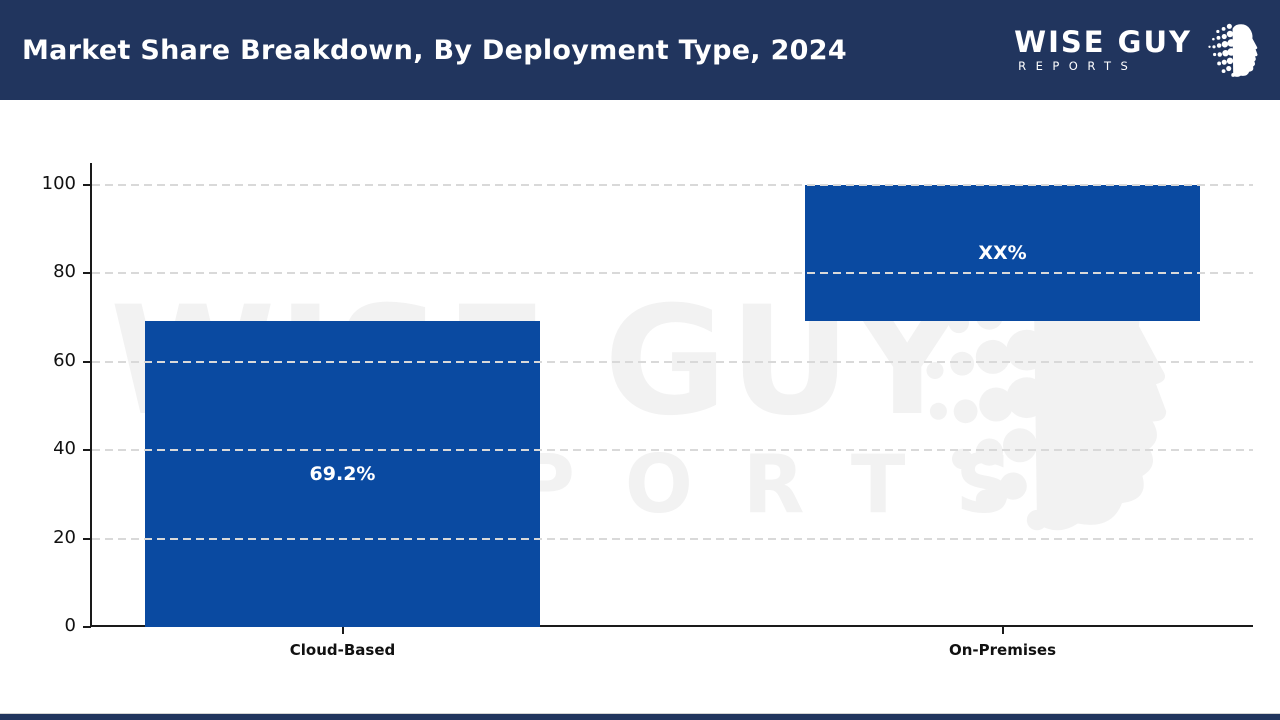  What do you see at coordinates (1002, 650) in the screenshot?
I see `x-axis-label-on-premises: On-Premises` at bounding box center [1002, 650].